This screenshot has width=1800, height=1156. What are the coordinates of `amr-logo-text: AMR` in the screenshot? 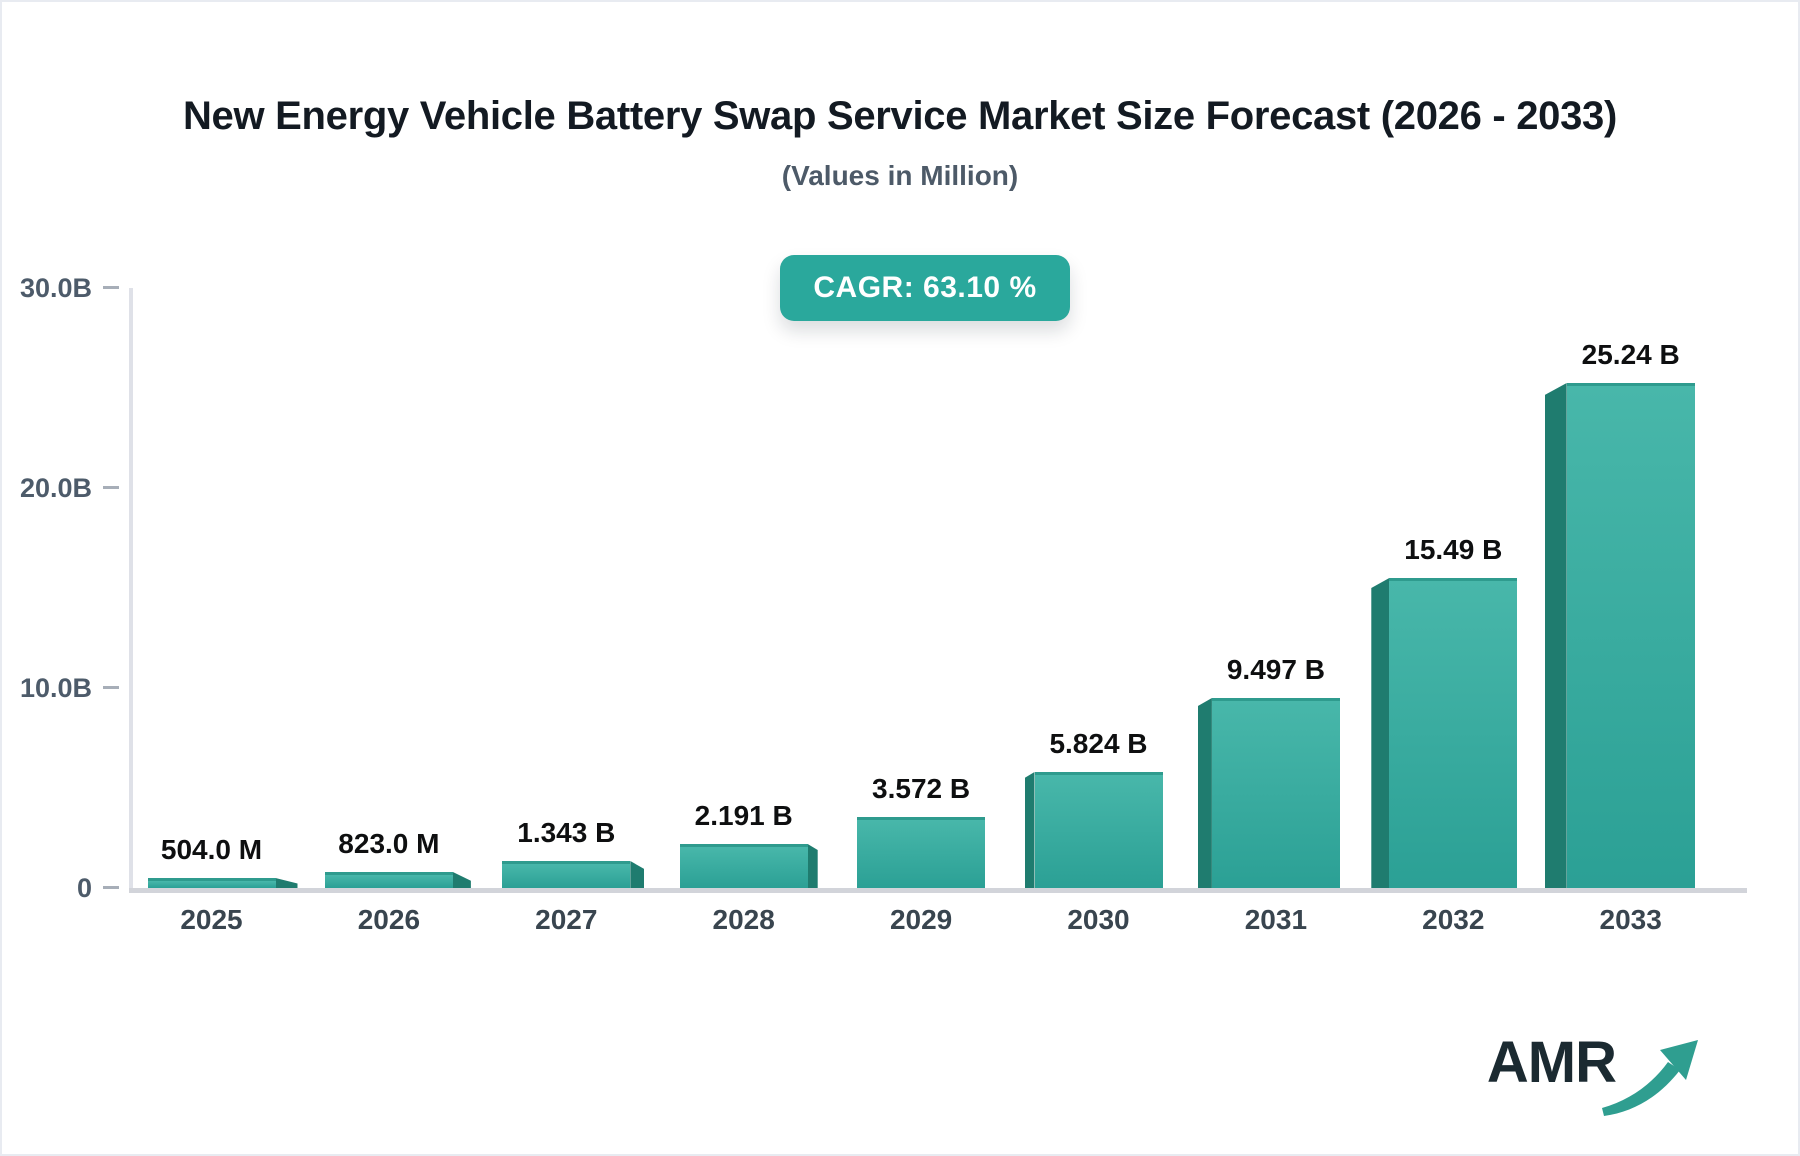 It's located at (1551, 1062).